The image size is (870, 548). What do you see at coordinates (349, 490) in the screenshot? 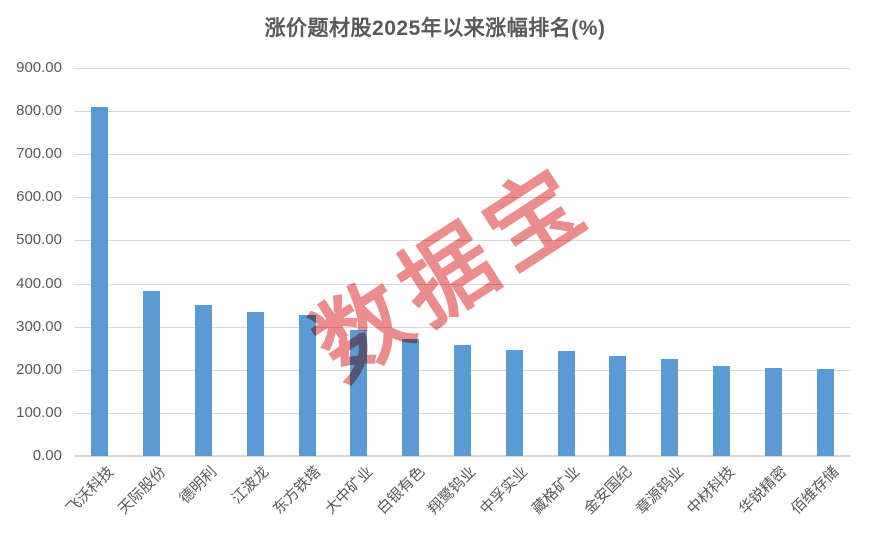
I see `x-axis-label: 大中矿业` at bounding box center [349, 490].